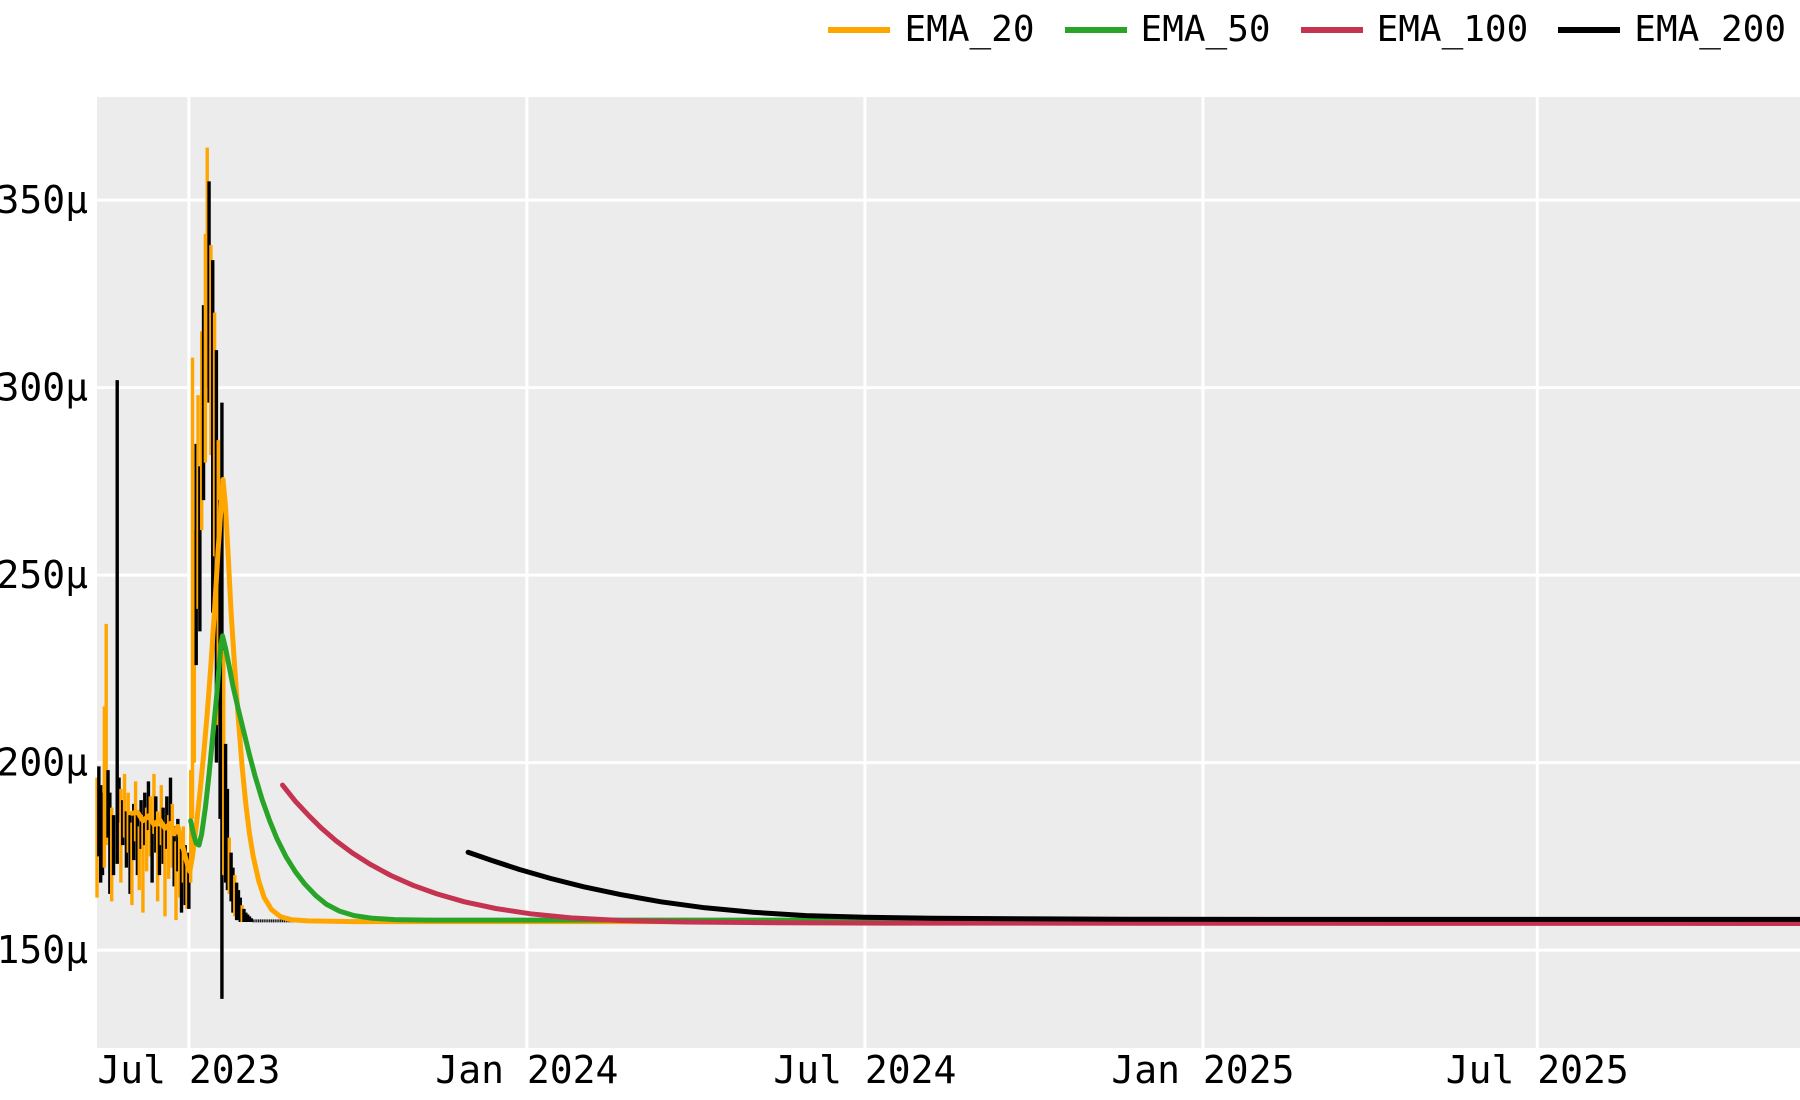 Image resolution: width=1800 pixels, height=1100 pixels. What do you see at coordinates (969, 29) in the screenshot?
I see `legend-label: EMA_20` at bounding box center [969, 29].